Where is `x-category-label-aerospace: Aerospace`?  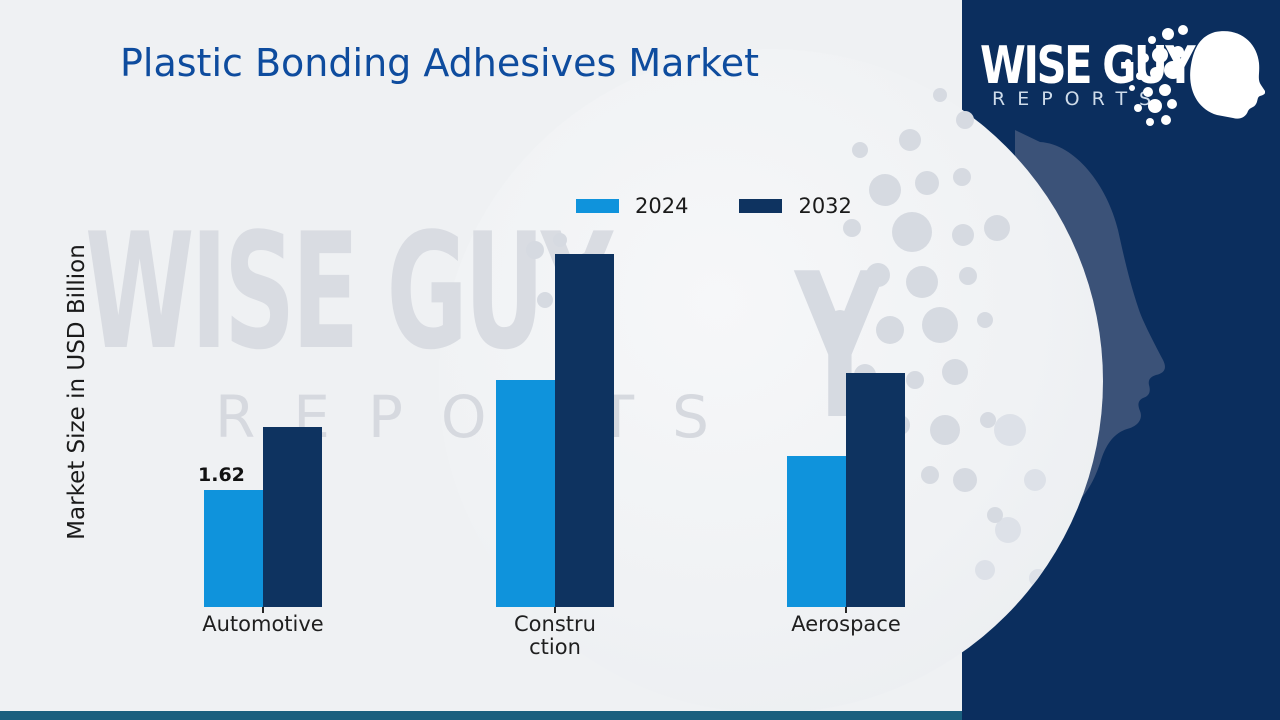
x-category-label-aerospace: Aerospace is located at coordinates (846, 624).